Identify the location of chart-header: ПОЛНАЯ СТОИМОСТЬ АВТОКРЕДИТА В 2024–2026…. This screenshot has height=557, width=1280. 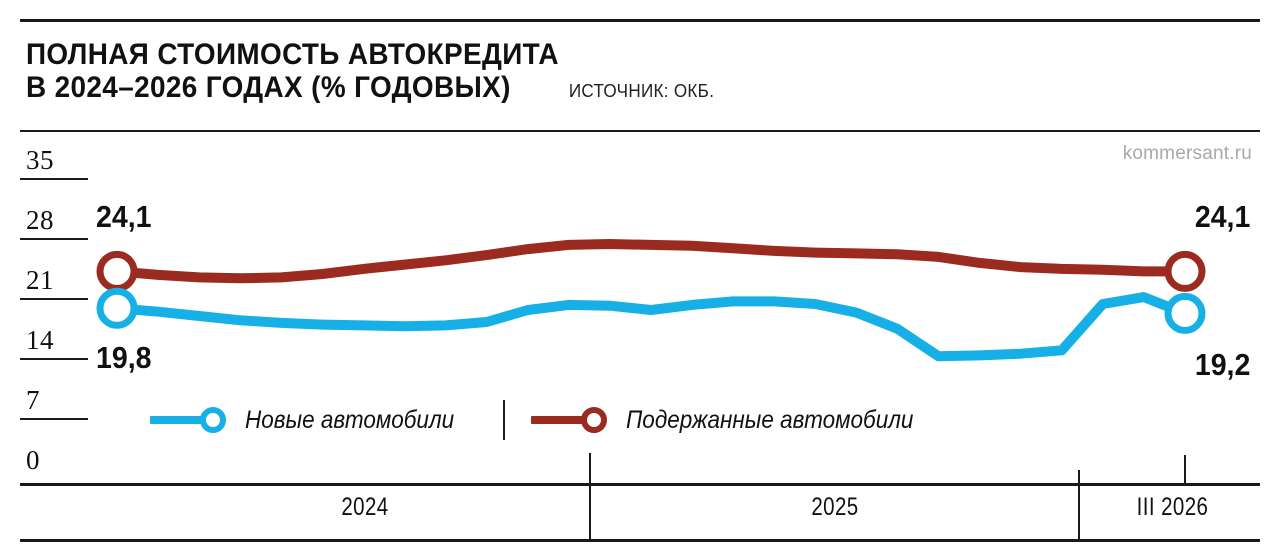
(631, 71).